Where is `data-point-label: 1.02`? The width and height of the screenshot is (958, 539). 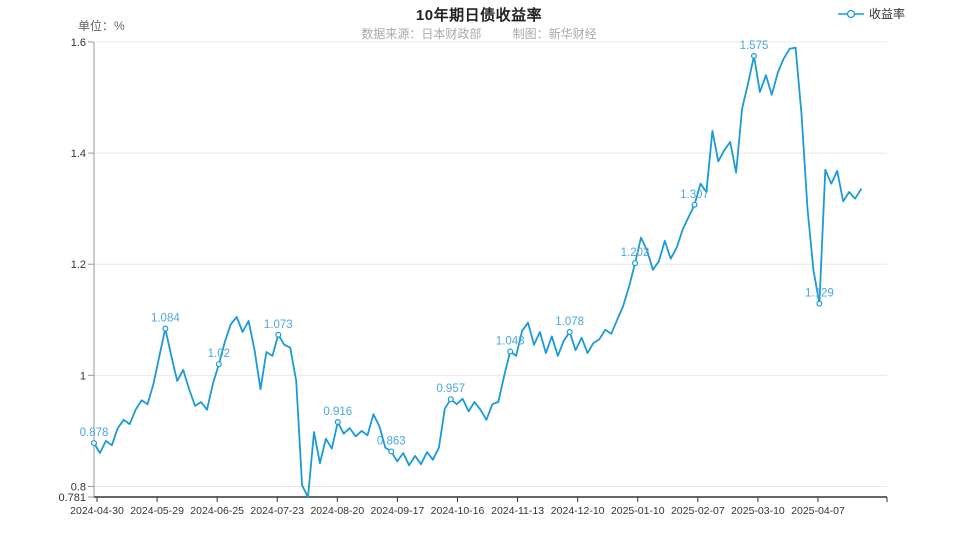 data-point-label: 1.02 is located at coordinates (219, 354).